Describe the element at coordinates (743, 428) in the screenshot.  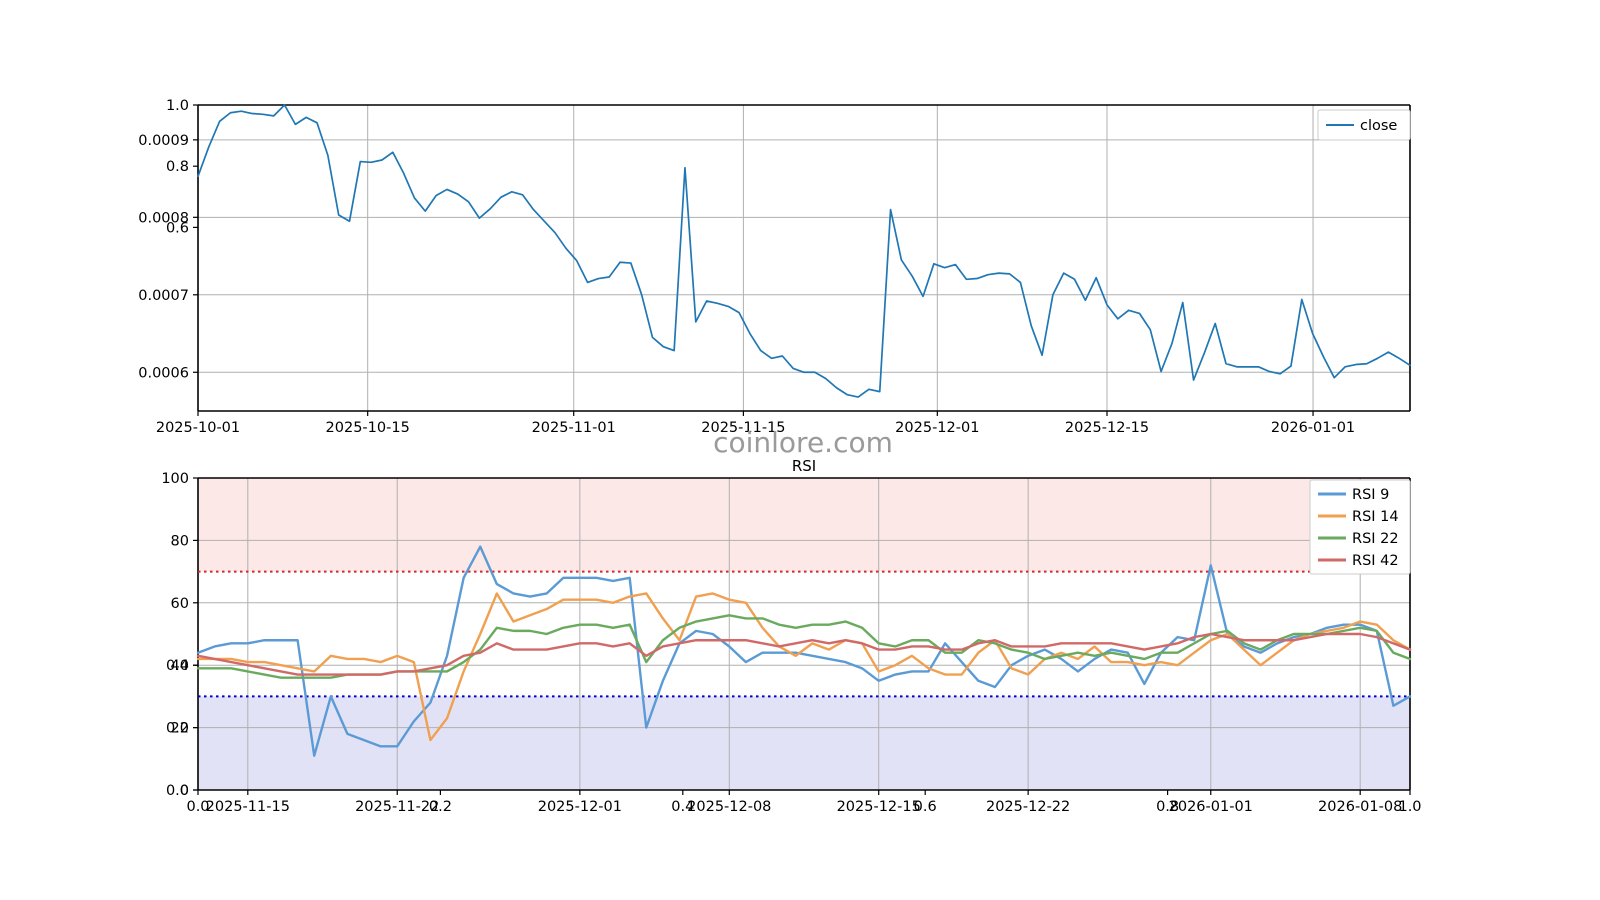
I see `price-xtick-label-3: 2025-11-15` at that location.